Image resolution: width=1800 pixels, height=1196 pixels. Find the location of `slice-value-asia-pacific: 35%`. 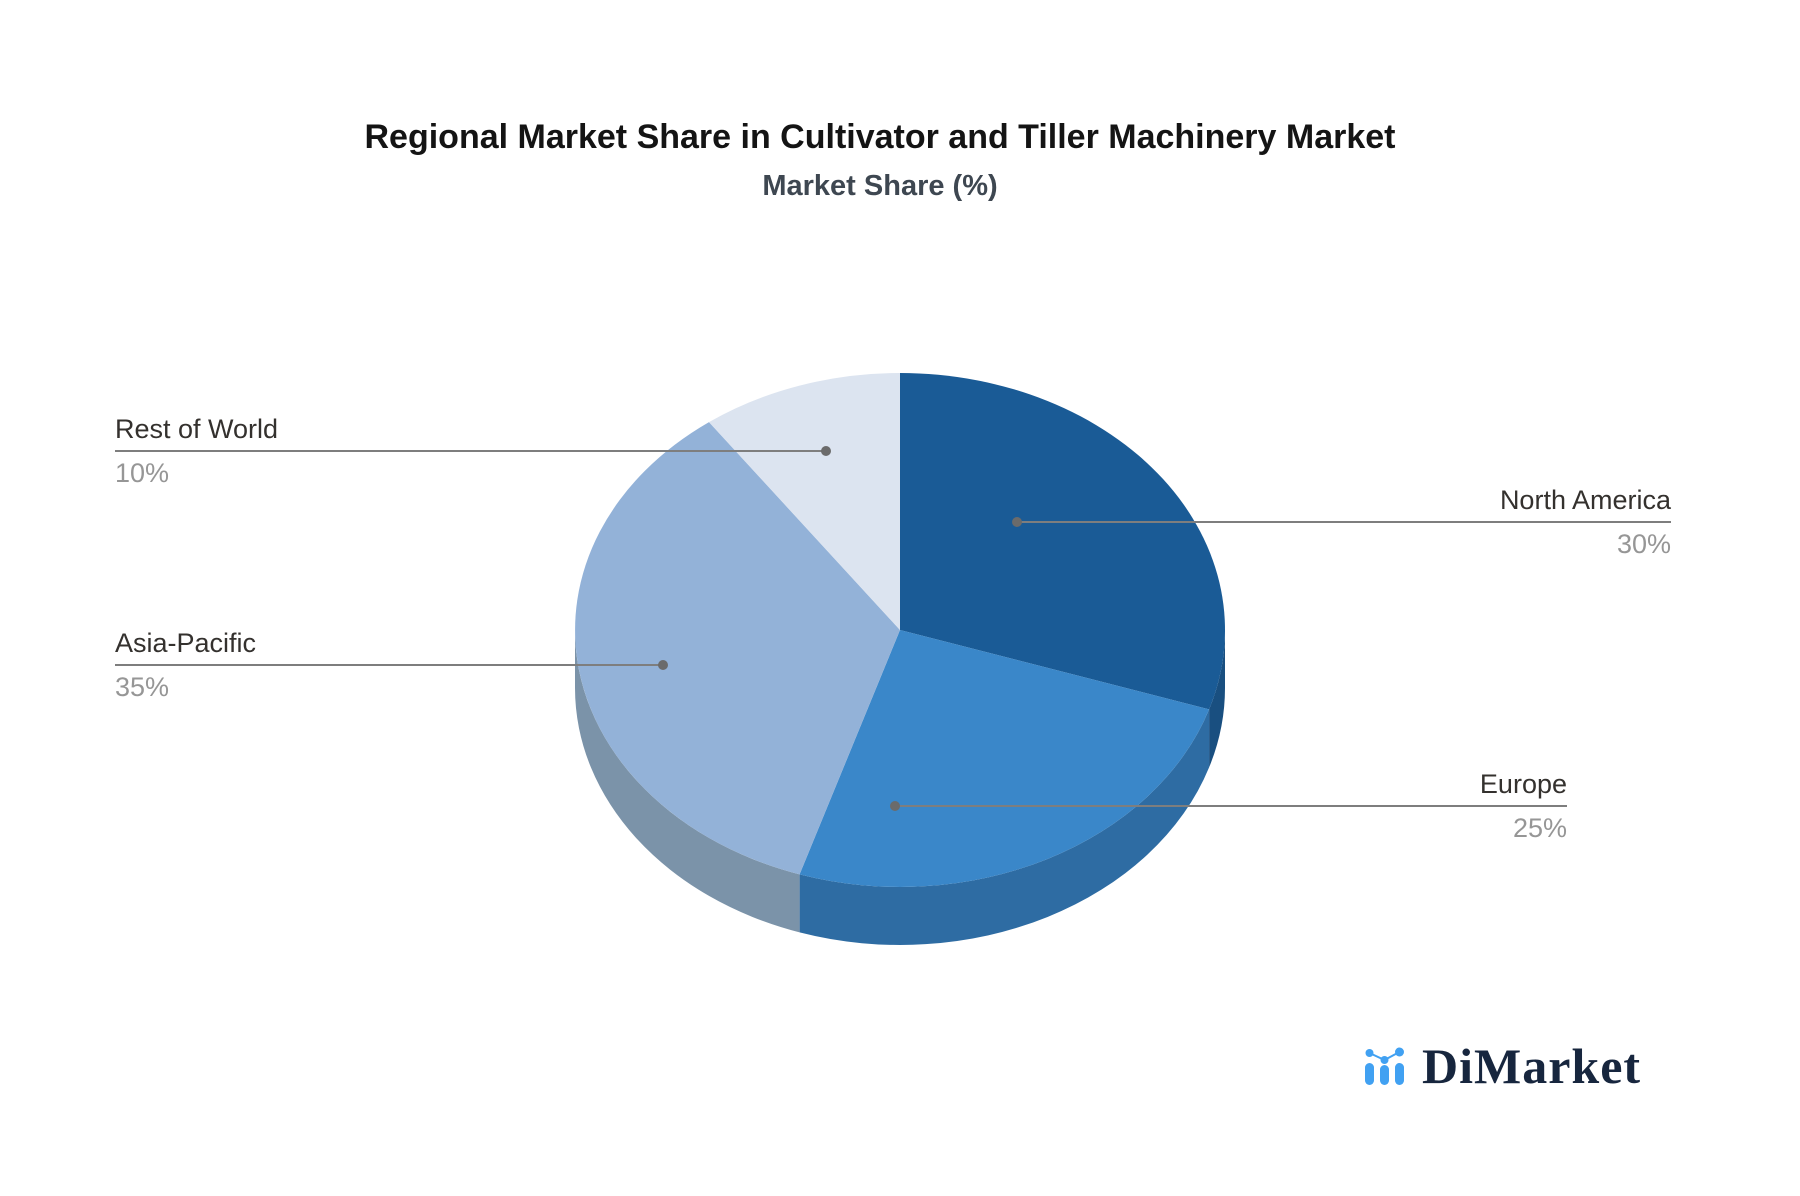

slice-value-asia-pacific: 35% is located at coordinates (142, 687).